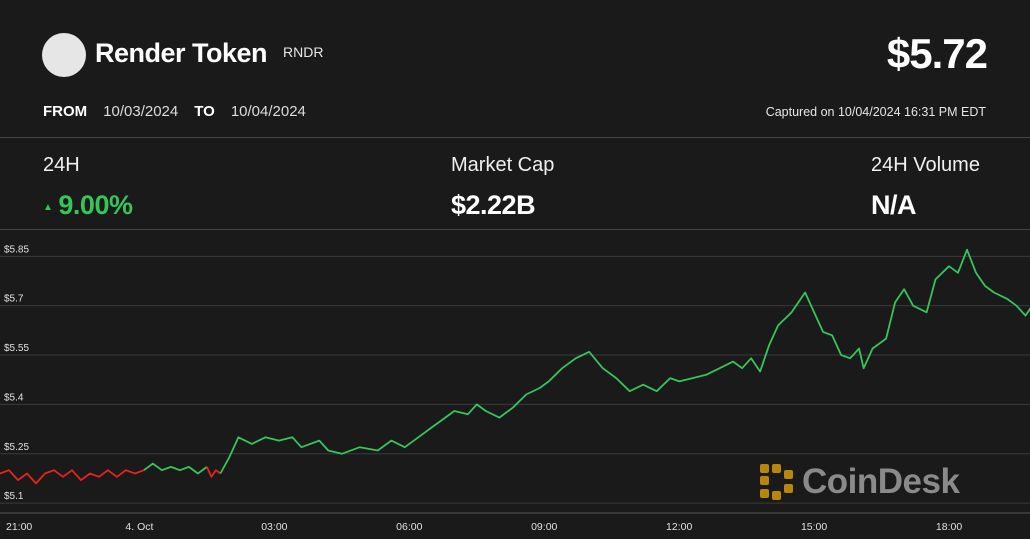 This screenshot has height=539, width=1030. I want to click on x-tick-label: 21:00, so click(19, 527).